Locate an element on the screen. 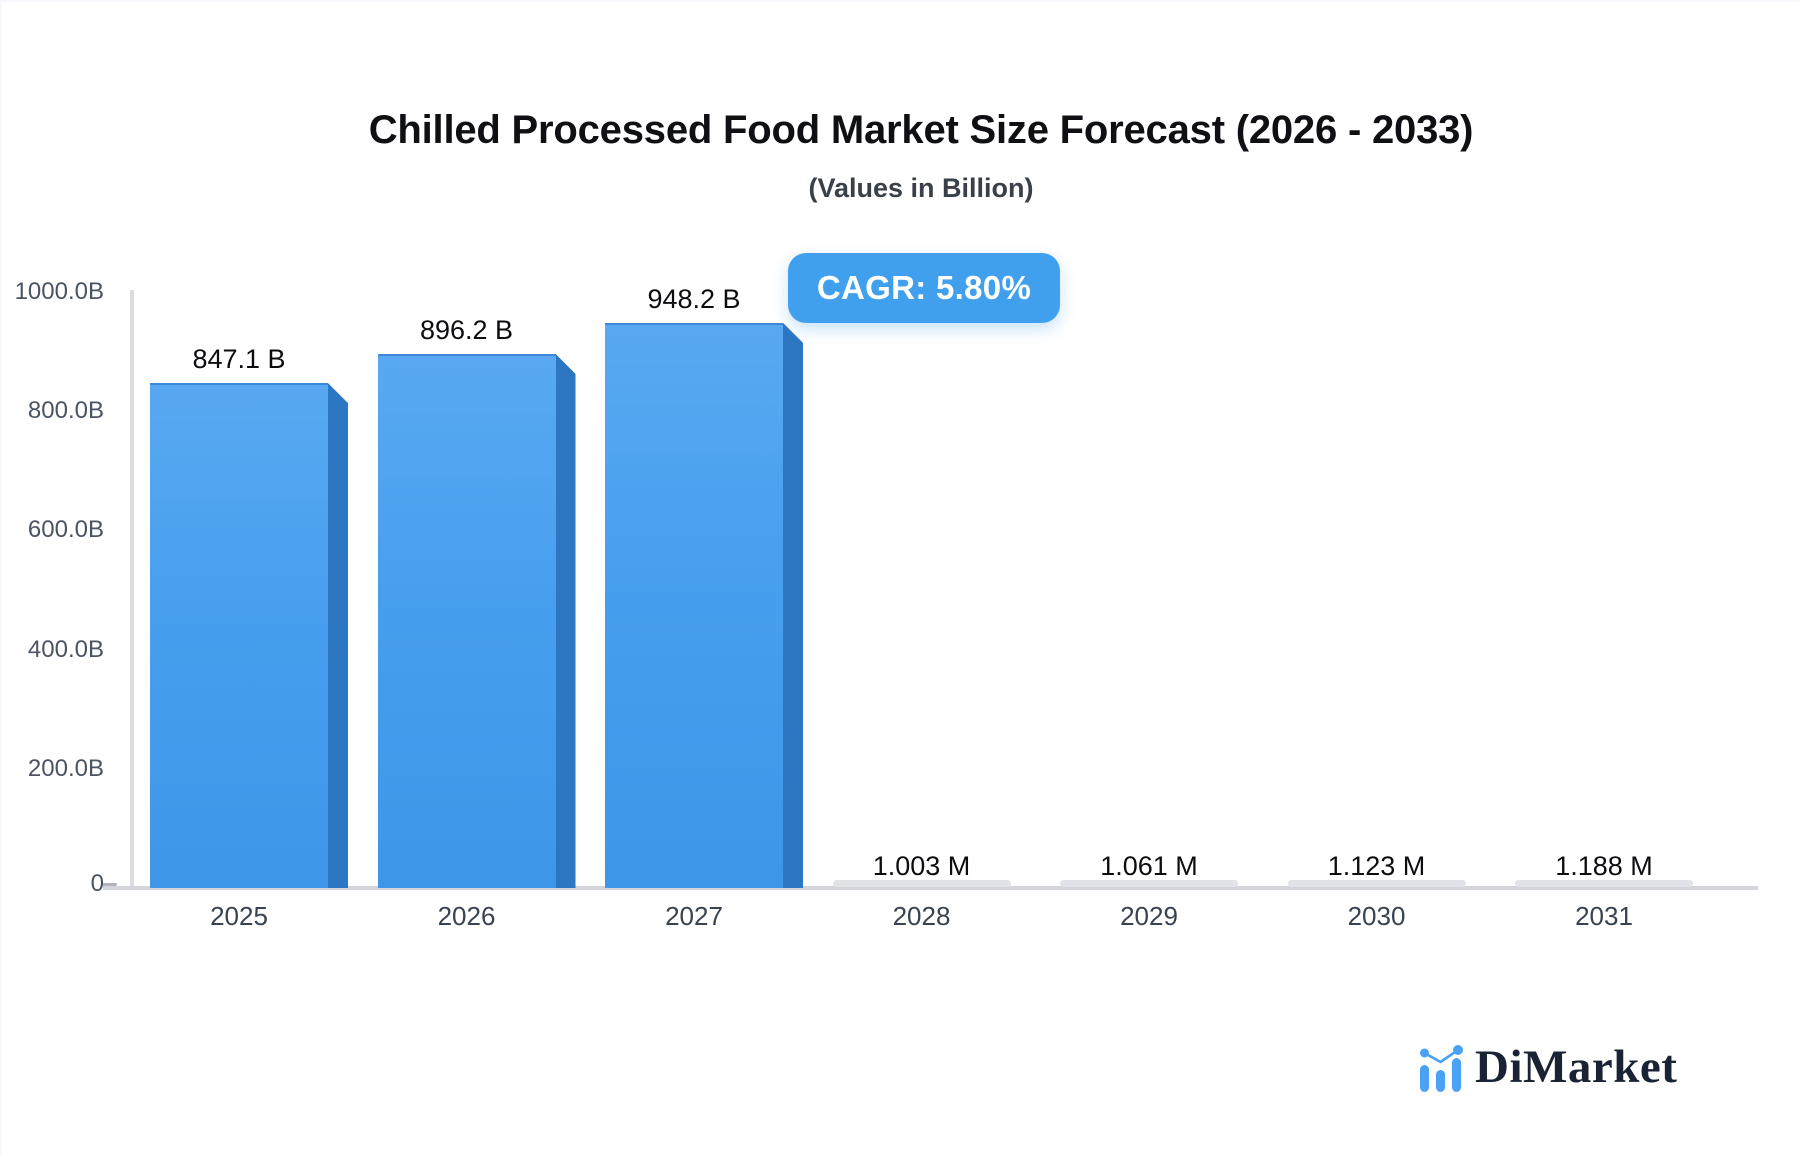 This screenshot has width=1800, height=1156. y-axis-tick-label: 0 is located at coordinates (97, 883).